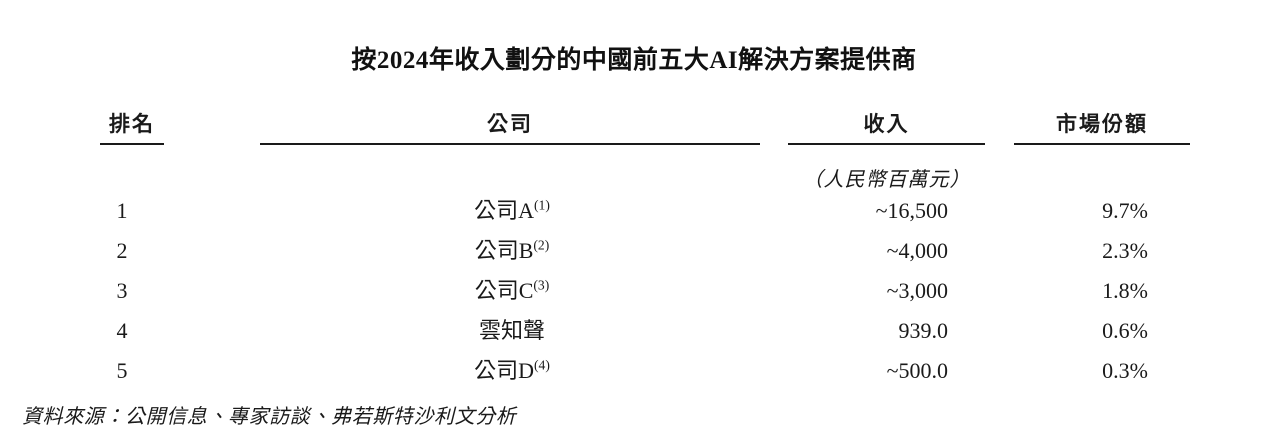 The image size is (1268, 444). I want to click on header-rule-company, so click(510, 144).